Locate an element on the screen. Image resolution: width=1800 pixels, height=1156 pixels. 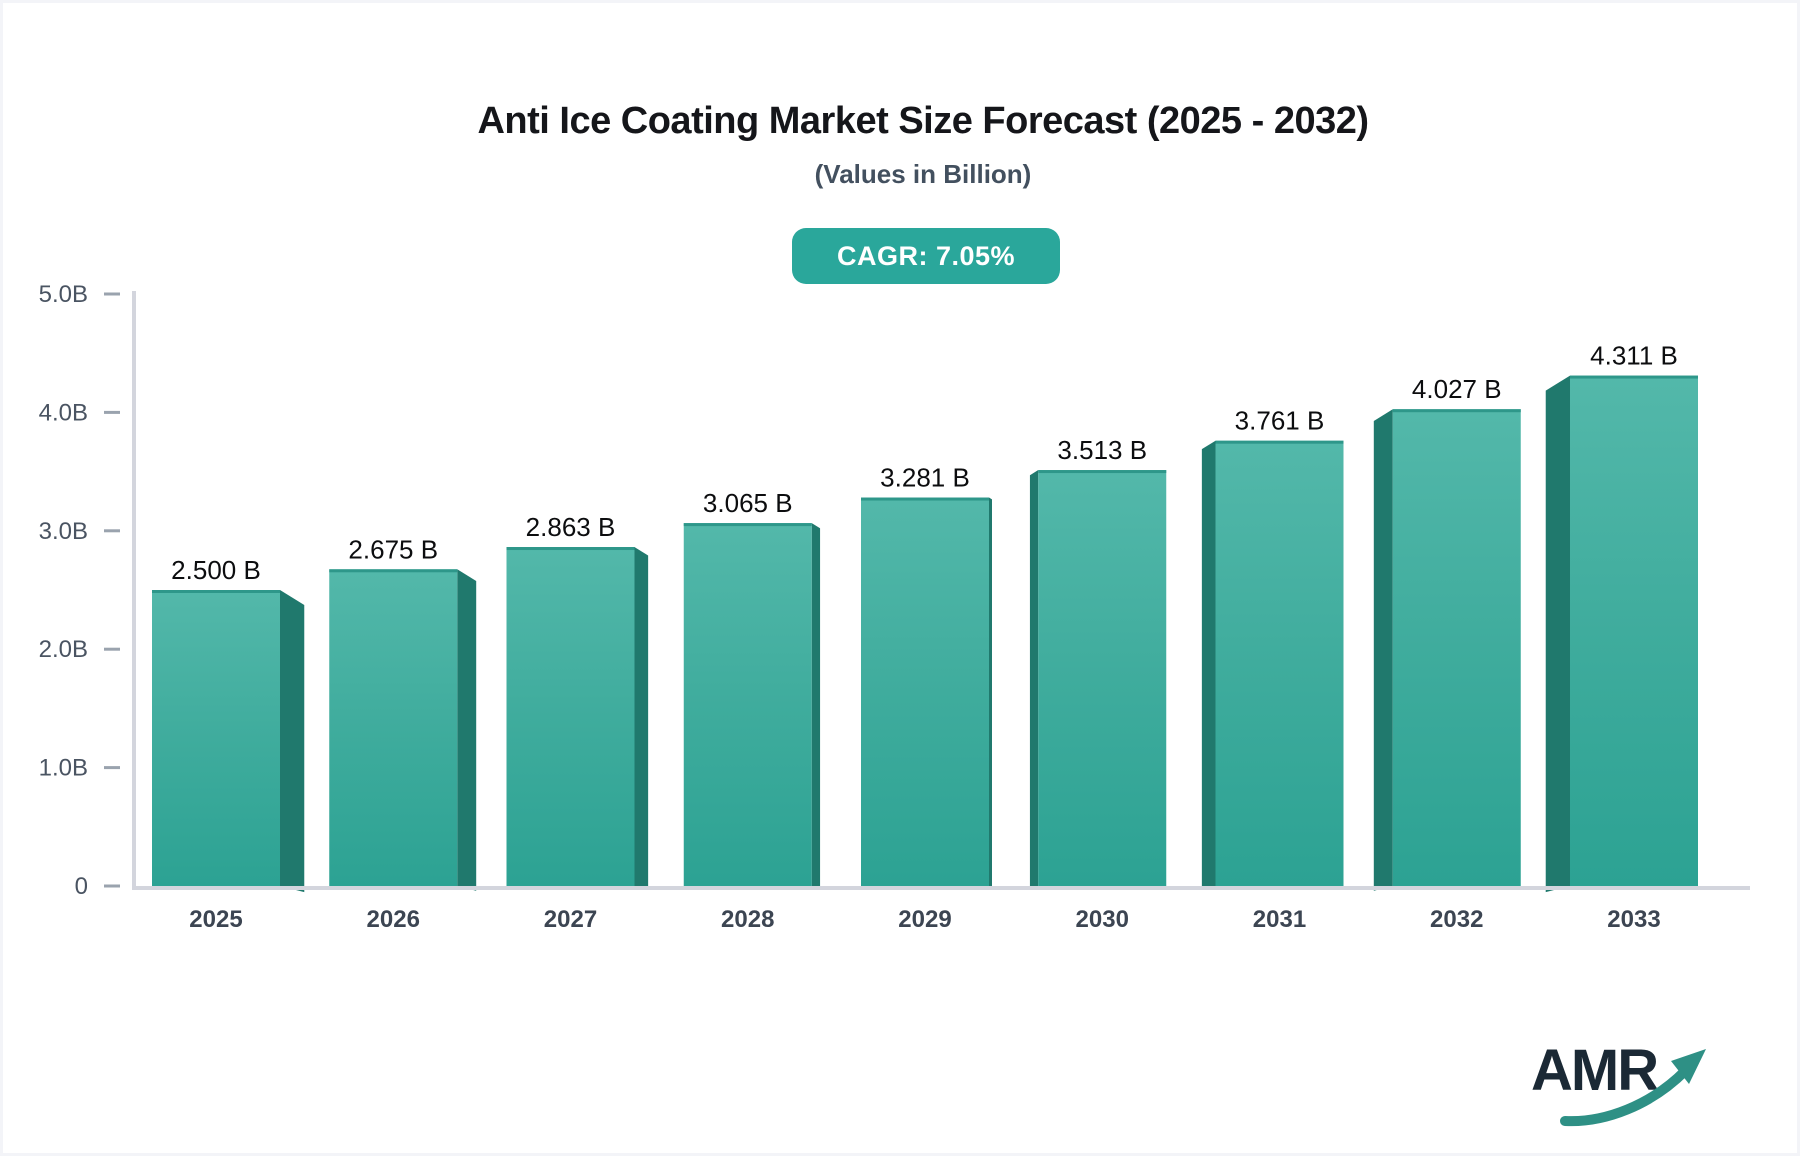
bar-top-edge-2030 is located at coordinates (1102, 472).